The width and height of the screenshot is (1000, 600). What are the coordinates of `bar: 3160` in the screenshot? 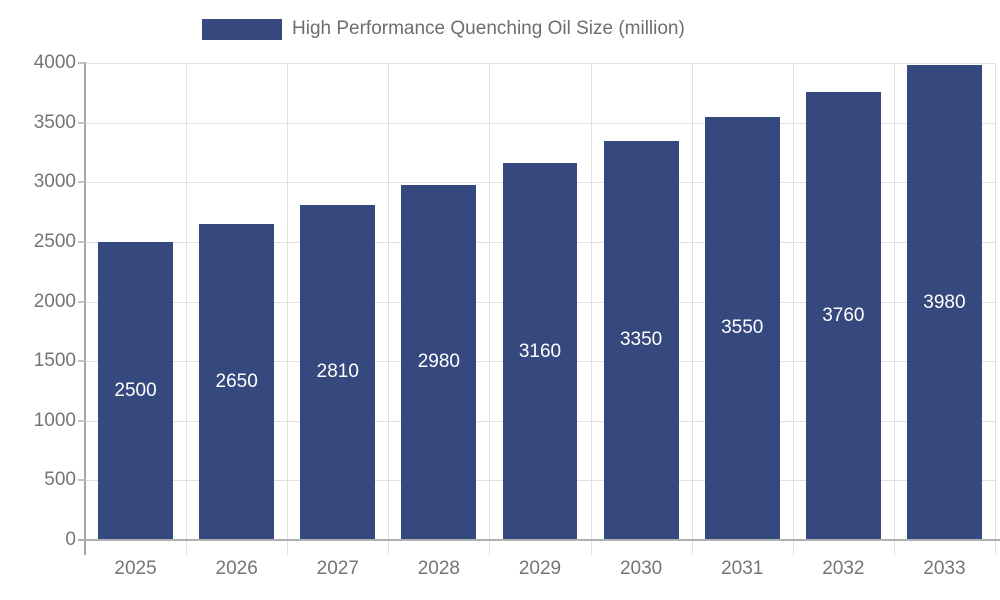 It's located at (540, 351).